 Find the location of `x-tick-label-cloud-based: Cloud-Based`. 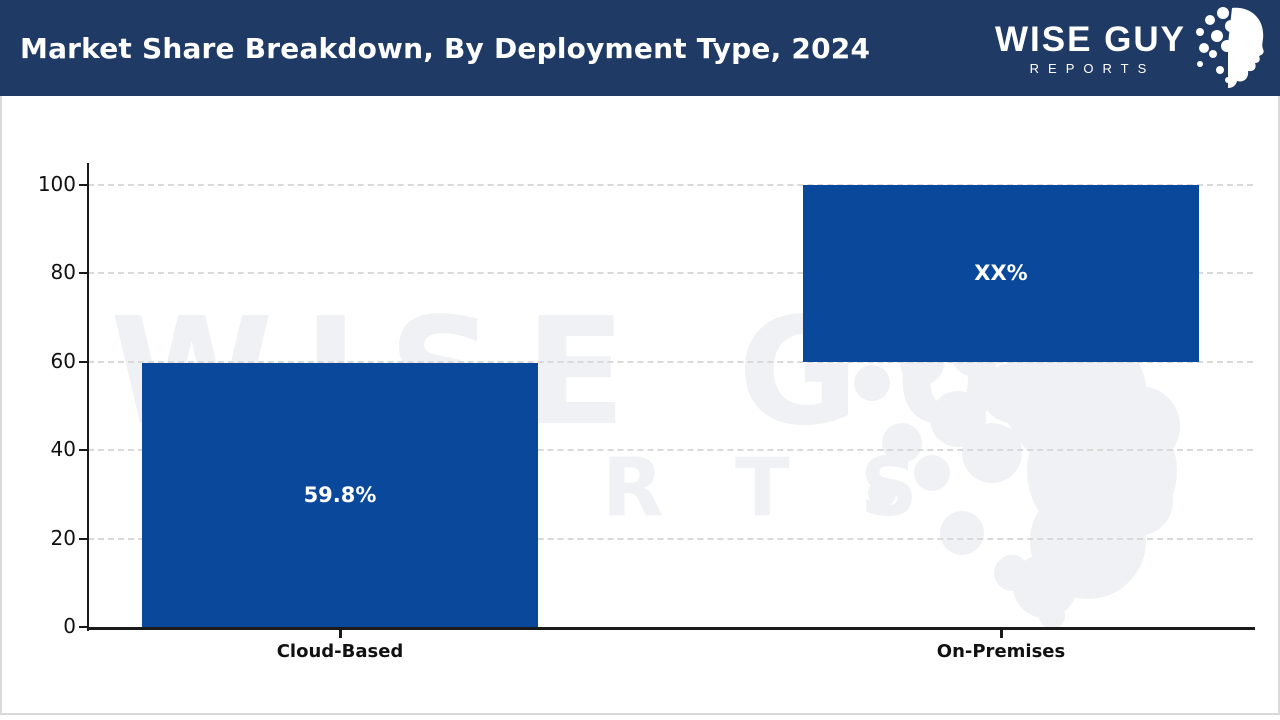

x-tick-label-cloud-based: Cloud-Based is located at coordinates (340, 651).